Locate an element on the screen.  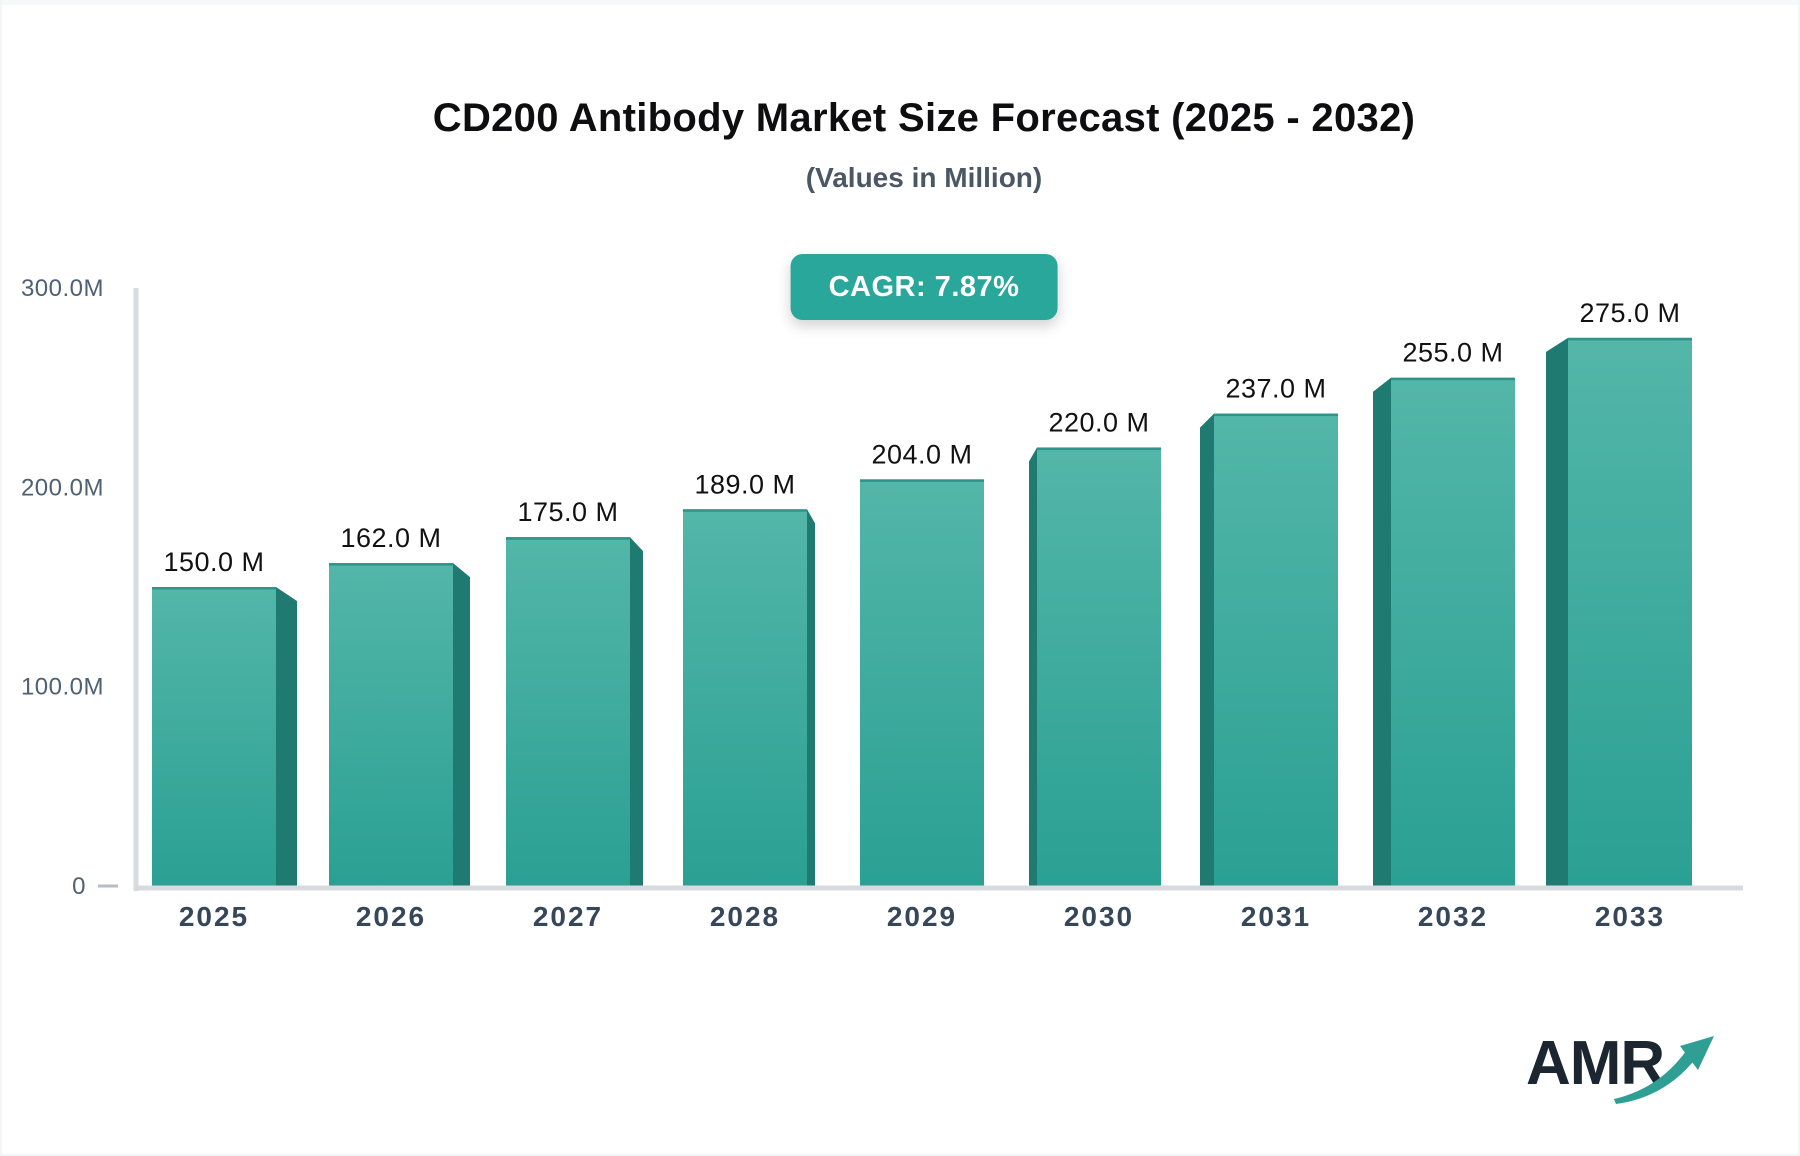
bar-2027: 175.0 M is located at coordinates (574, 691).